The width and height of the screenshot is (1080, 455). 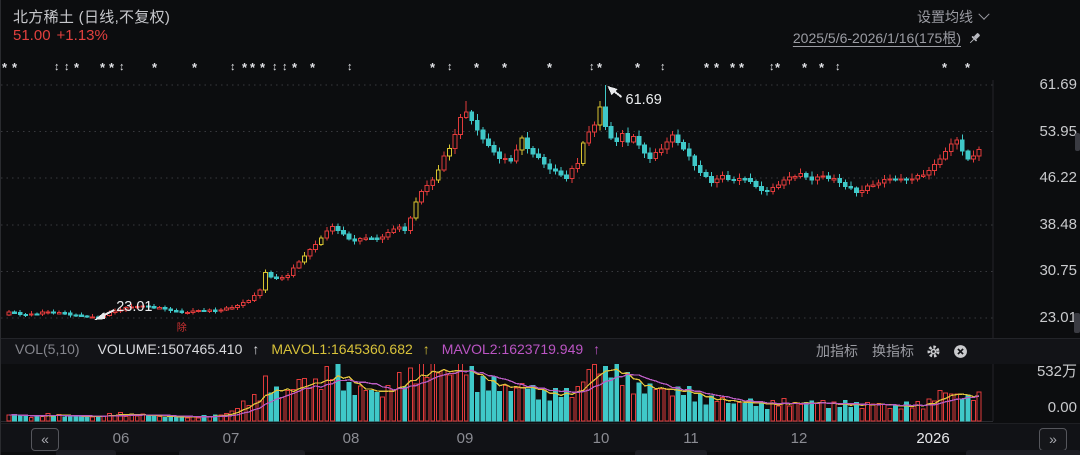 I want to click on scroll-left-button: «, so click(x=45, y=439).